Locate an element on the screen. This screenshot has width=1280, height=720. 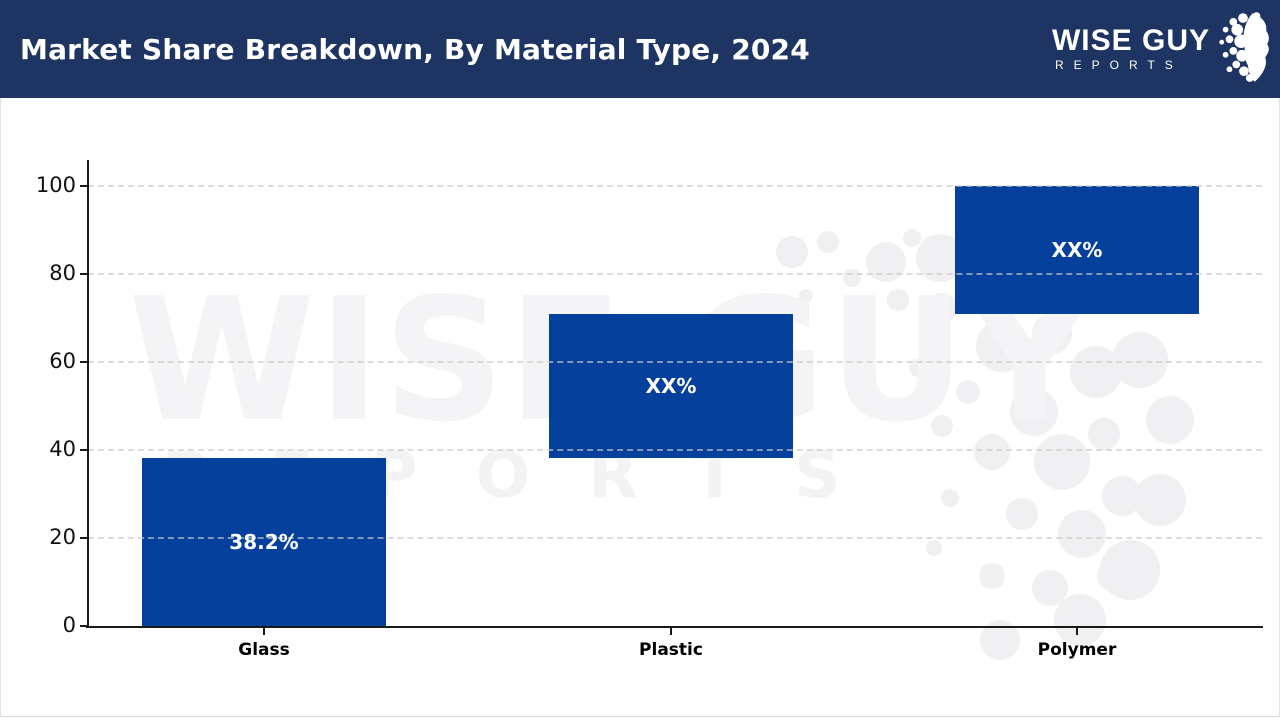
bar-glass is located at coordinates (264, 541).